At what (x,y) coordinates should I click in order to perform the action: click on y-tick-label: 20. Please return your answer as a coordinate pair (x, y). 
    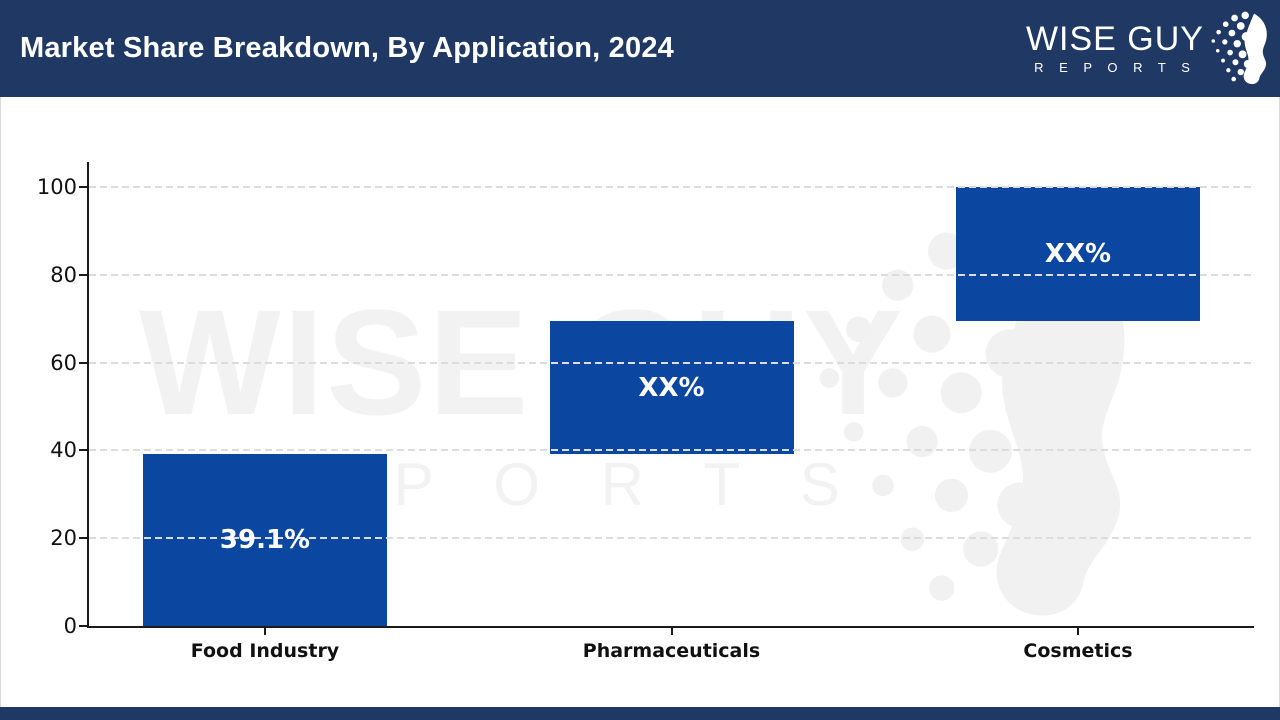
    Looking at the image, I should click on (63, 538).